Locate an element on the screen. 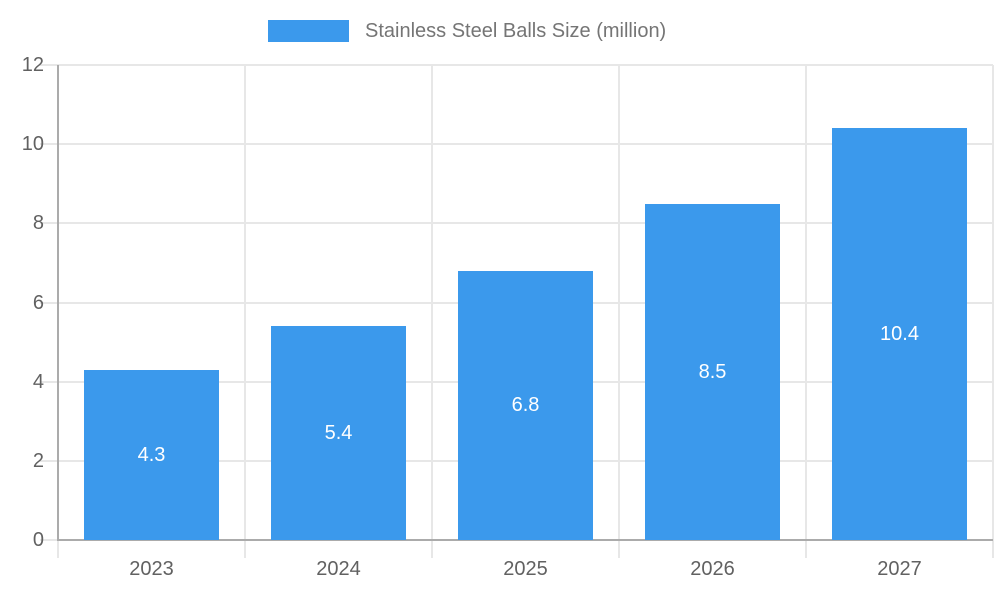  bar-value-label: 8.5 is located at coordinates (712, 371).